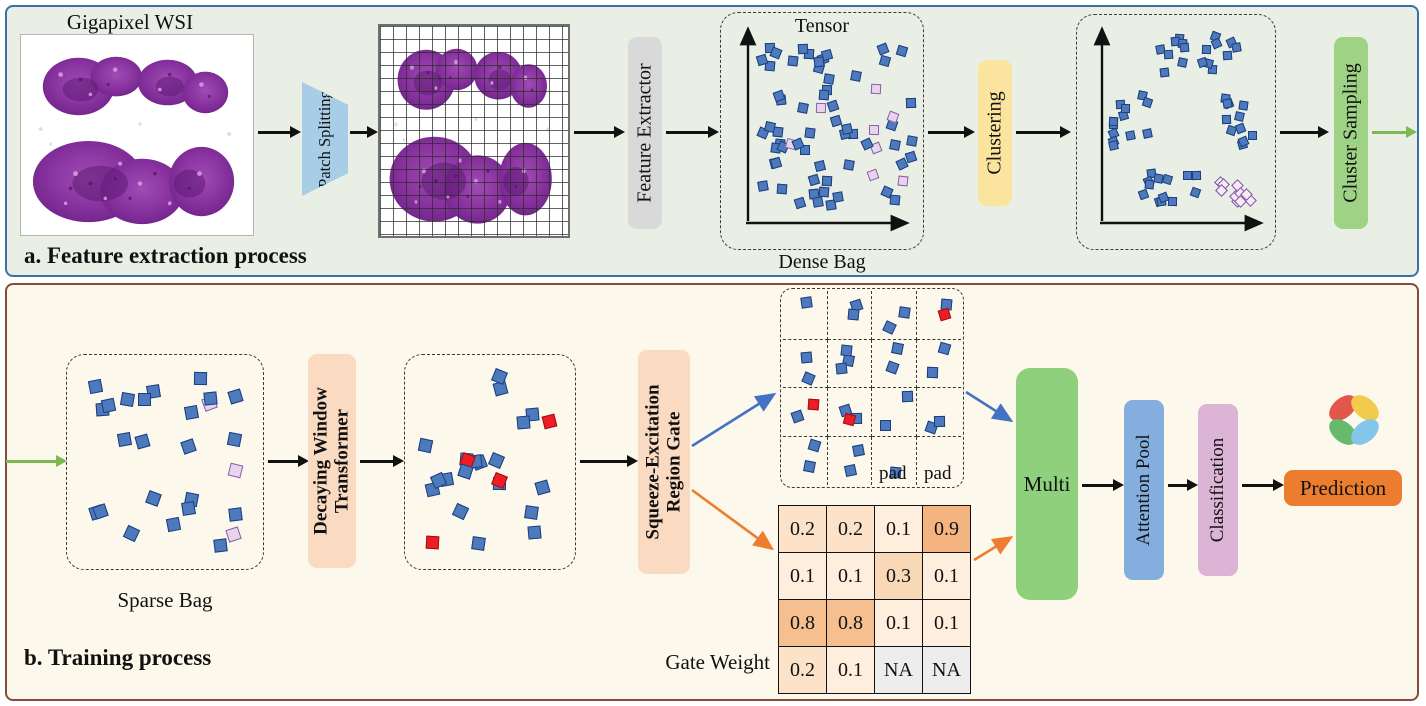  I want to click on sparse-bag-box, so click(165, 462).